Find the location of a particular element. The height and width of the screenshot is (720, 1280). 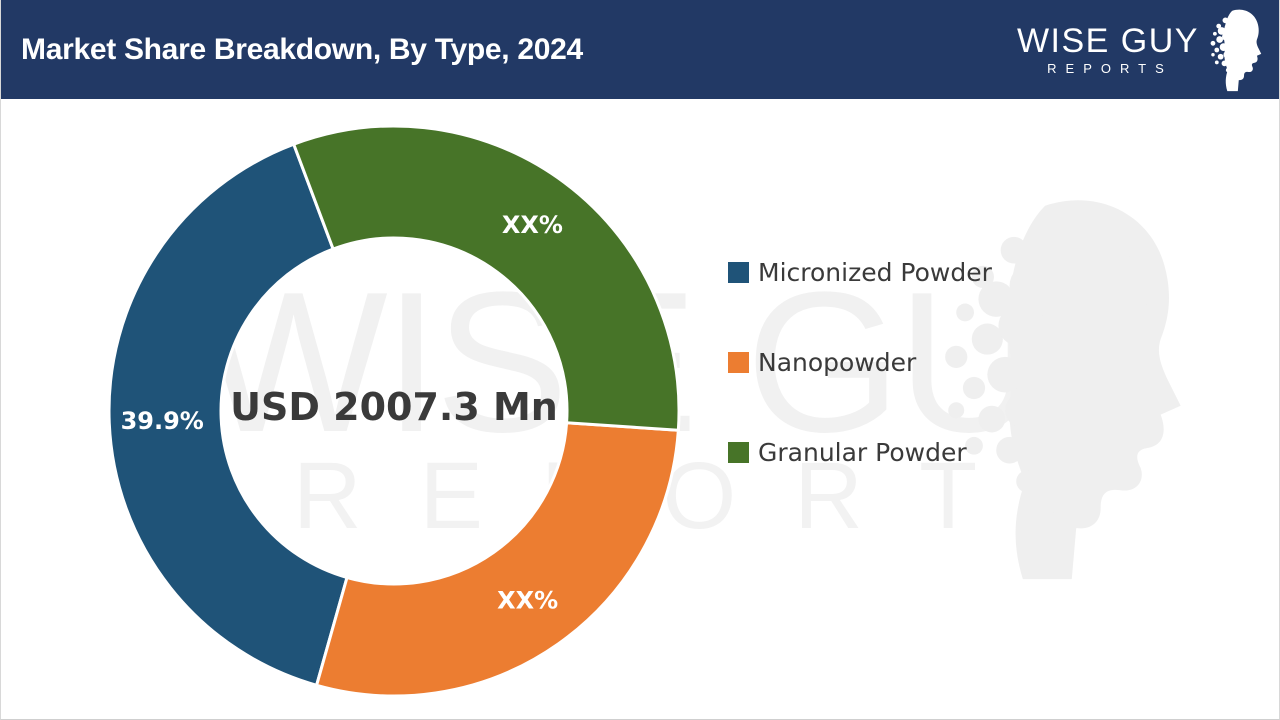

legend-item-2: Granular Powder is located at coordinates (860, 452).